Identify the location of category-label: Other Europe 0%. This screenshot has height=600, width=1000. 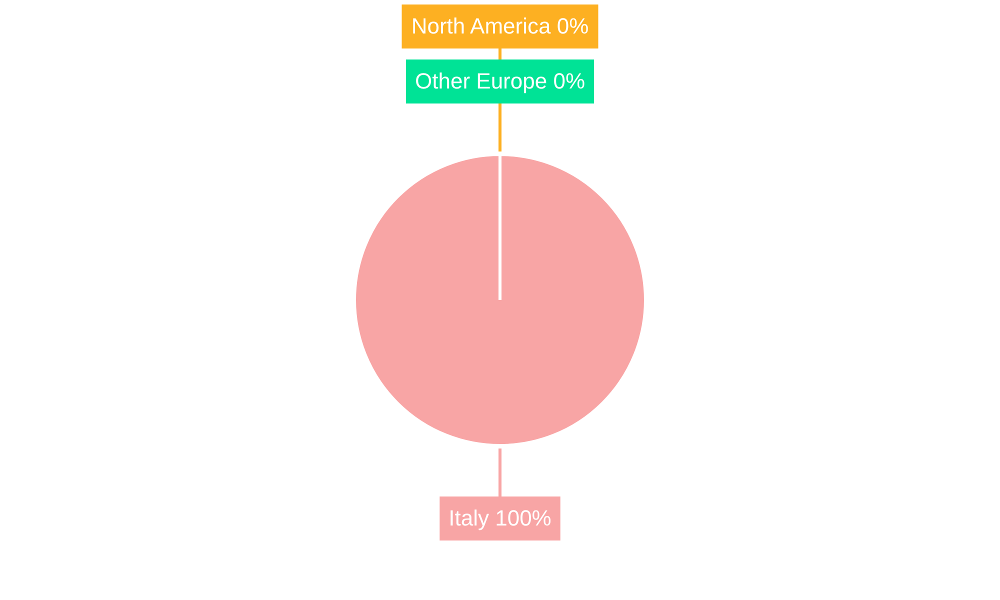
(500, 81).